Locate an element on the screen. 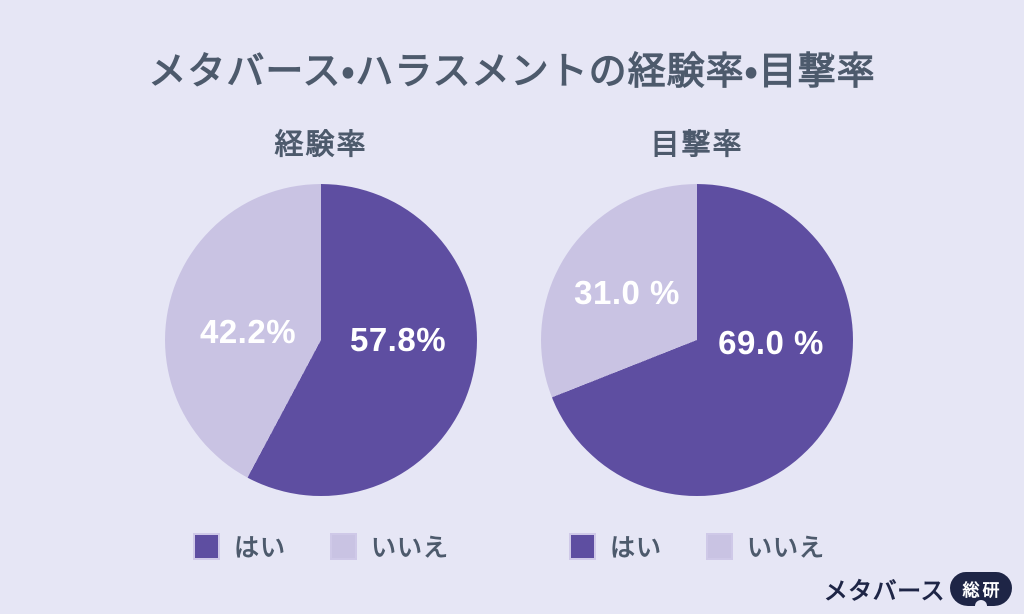  slice-value-label-yes: 69.0 % is located at coordinates (771, 342).